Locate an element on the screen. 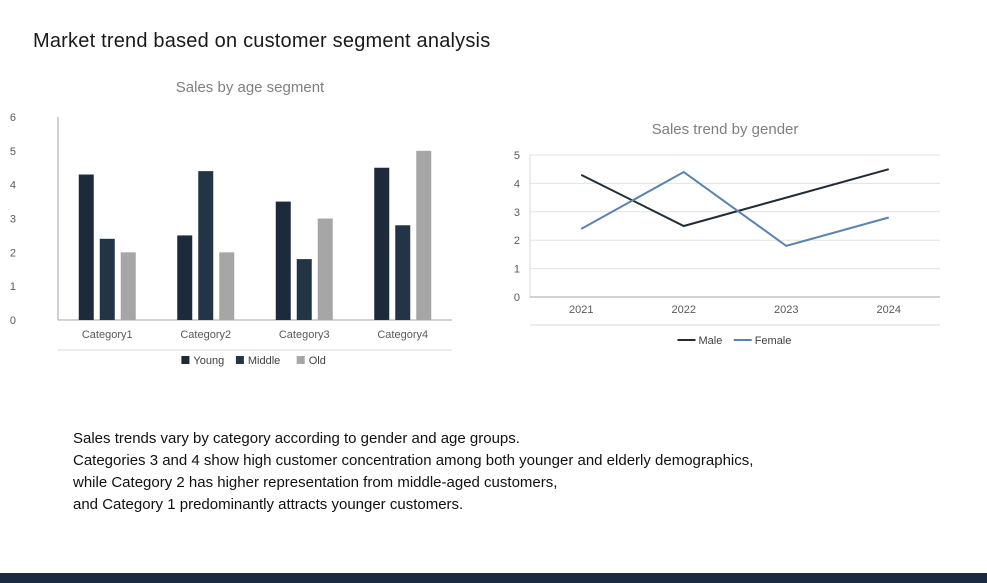 This screenshot has height=583, width=987. x-category-label: Category3 is located at coordinates (304, 335).